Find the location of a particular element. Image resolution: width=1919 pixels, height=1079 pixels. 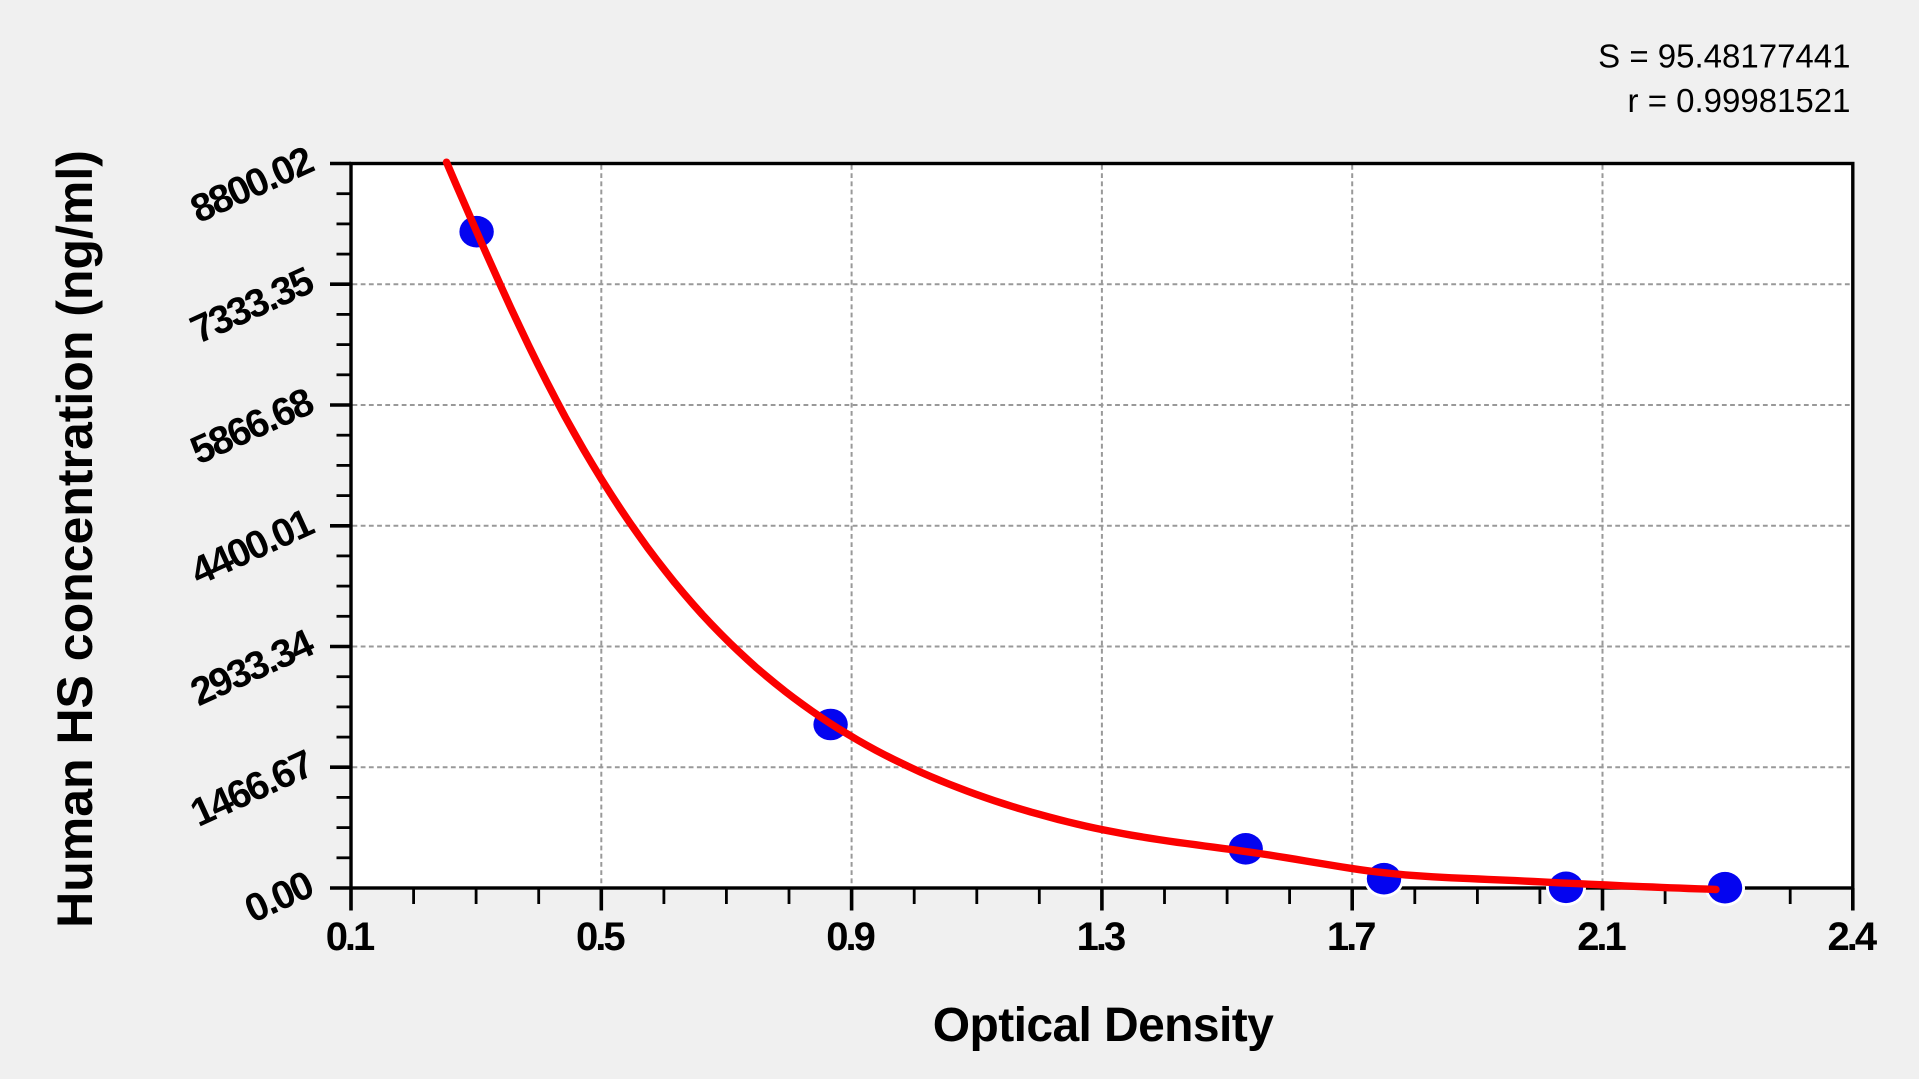

svg-text: 2.1 is located at coordinates (1601, 937).